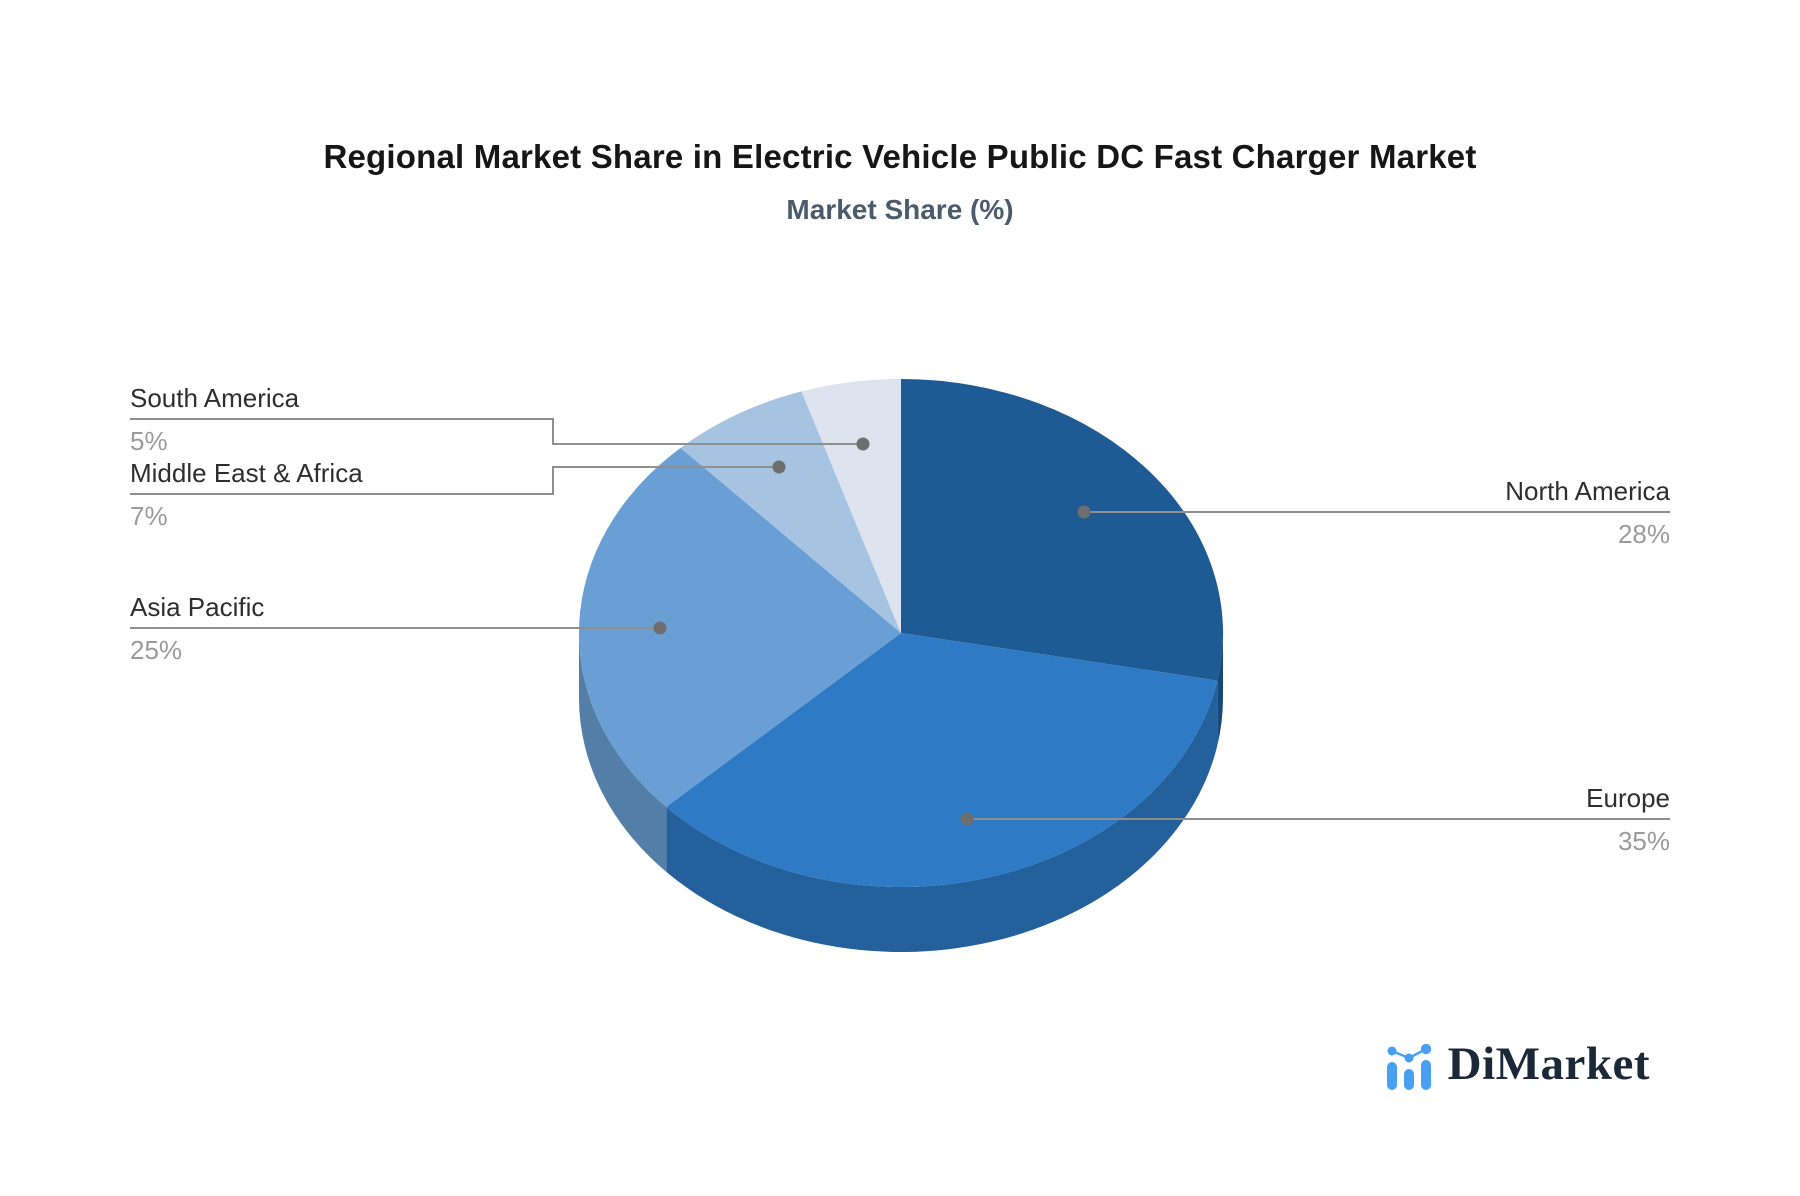  I want to click on slice-label-north-america: North America, so click(1587, 491).